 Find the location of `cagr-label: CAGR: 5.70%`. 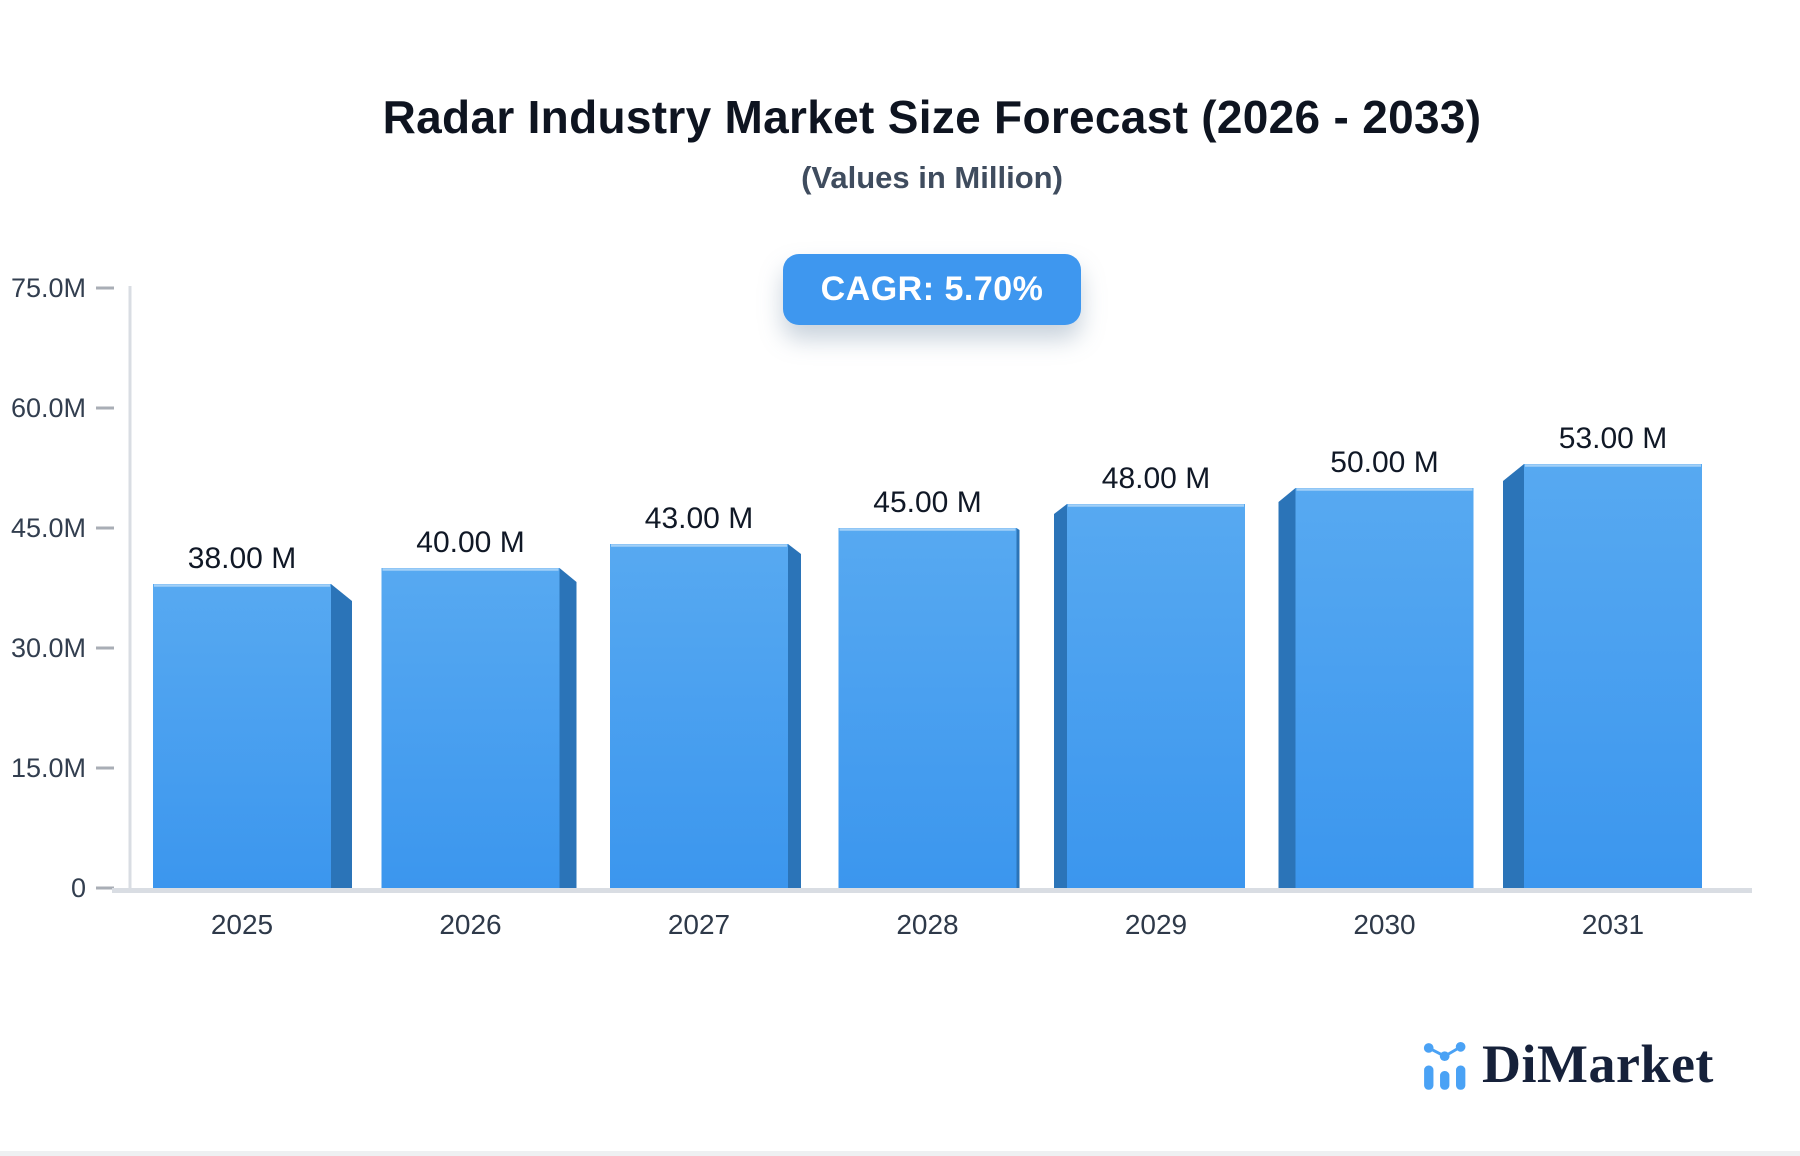

cagr-label: CAGR: 5.70% is located at coordinates (932, 289).